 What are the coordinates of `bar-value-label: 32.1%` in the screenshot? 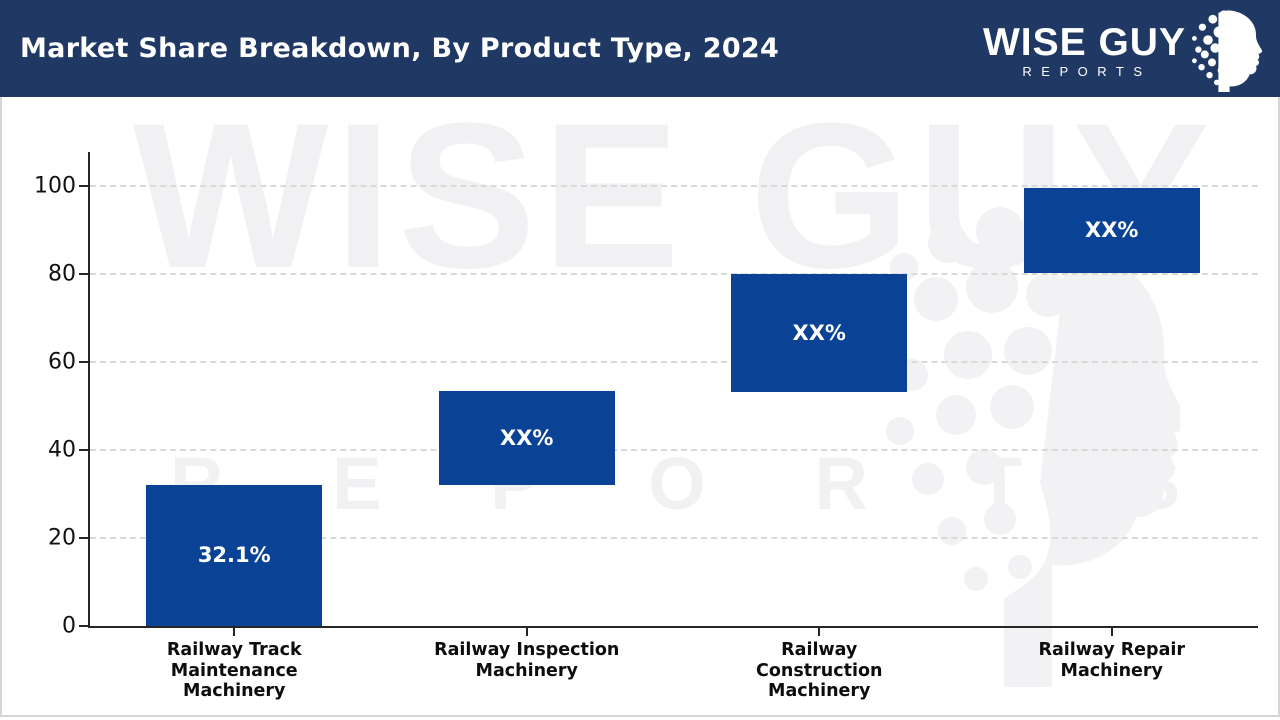 It's located at (234, 555).